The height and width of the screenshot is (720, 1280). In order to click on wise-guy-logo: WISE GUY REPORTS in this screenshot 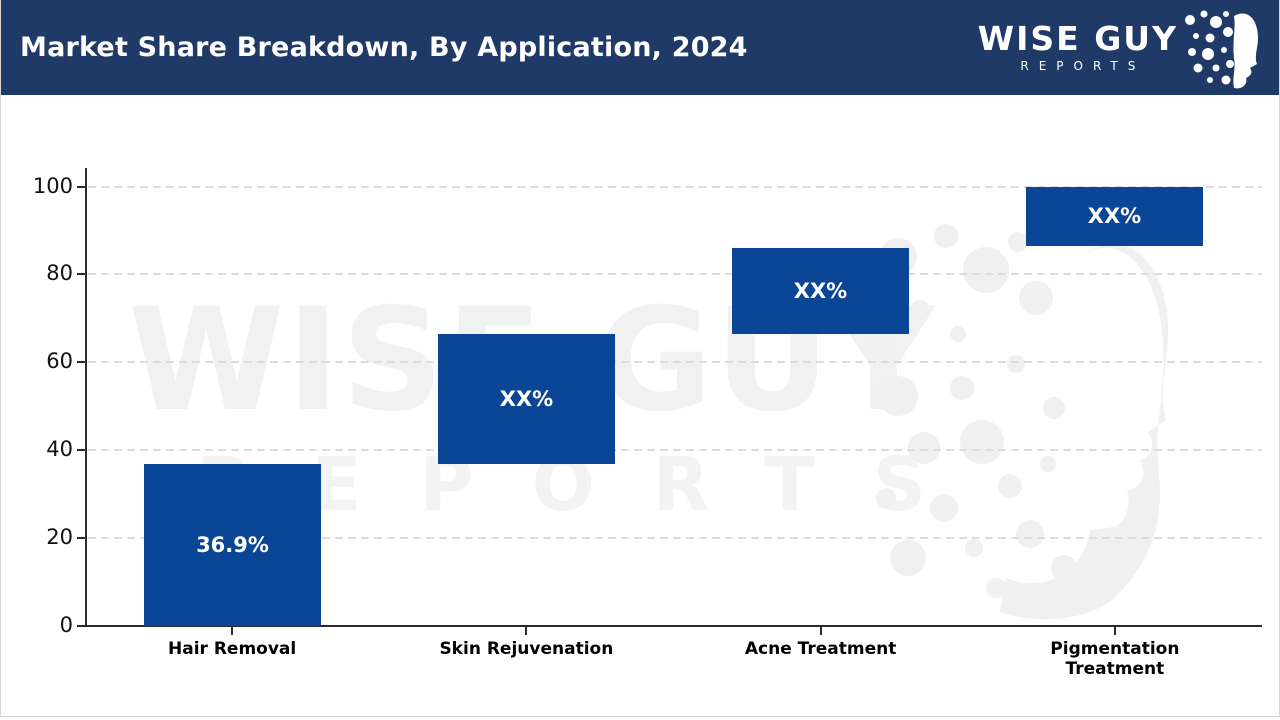, I will do `click(1119, 48)`.